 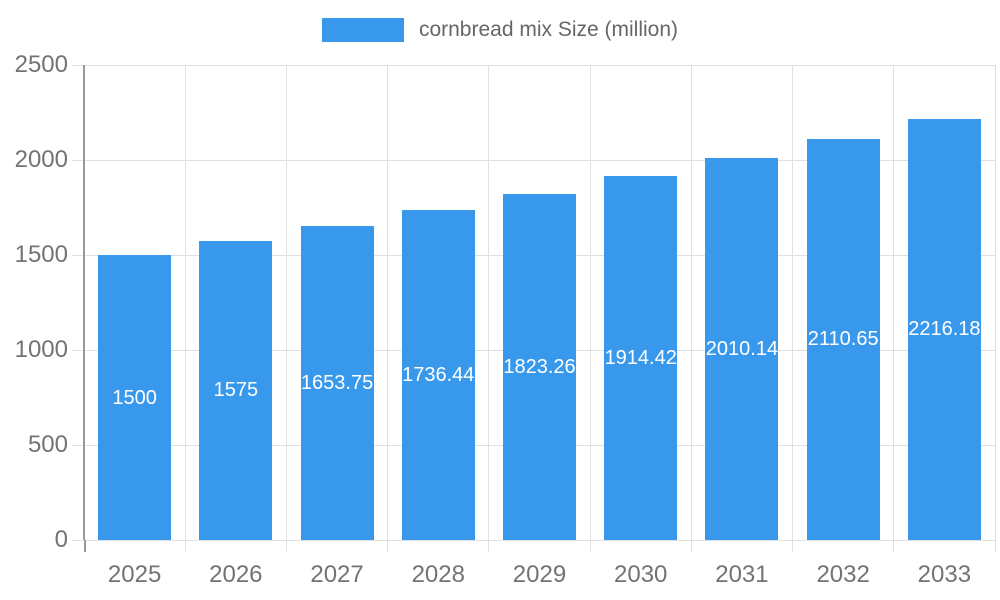 I want to click on y-axis-label: 2500, so click(x=41, y=64).